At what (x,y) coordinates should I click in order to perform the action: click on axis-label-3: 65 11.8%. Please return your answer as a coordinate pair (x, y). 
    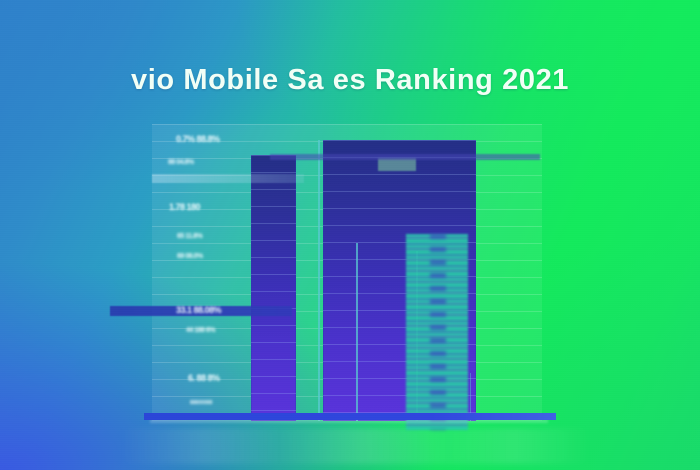
    Looking at the image, I should click on (190, 236).